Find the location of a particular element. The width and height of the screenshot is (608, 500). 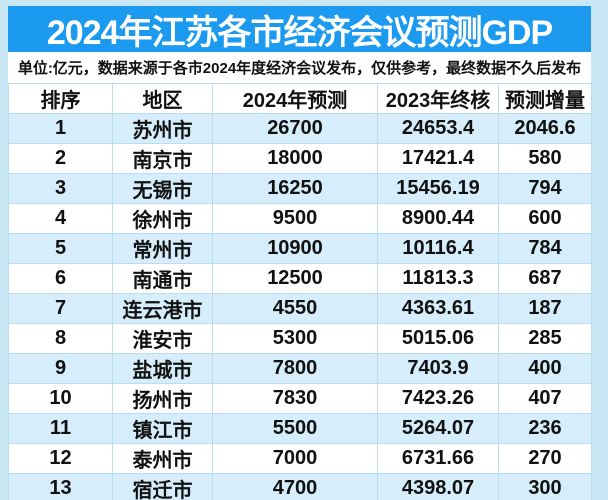

table-cell: 12500 is located at coordinates (295, 278).